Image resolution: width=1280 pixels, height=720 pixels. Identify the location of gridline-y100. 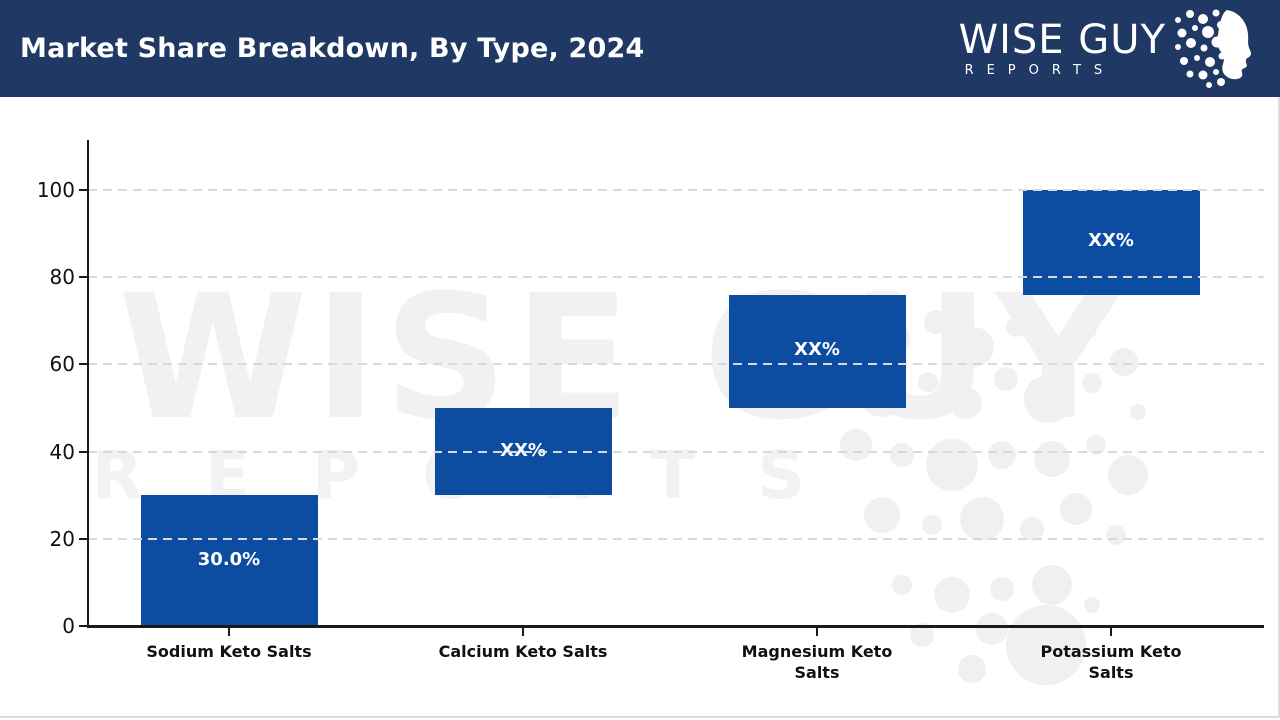
(676, 190).